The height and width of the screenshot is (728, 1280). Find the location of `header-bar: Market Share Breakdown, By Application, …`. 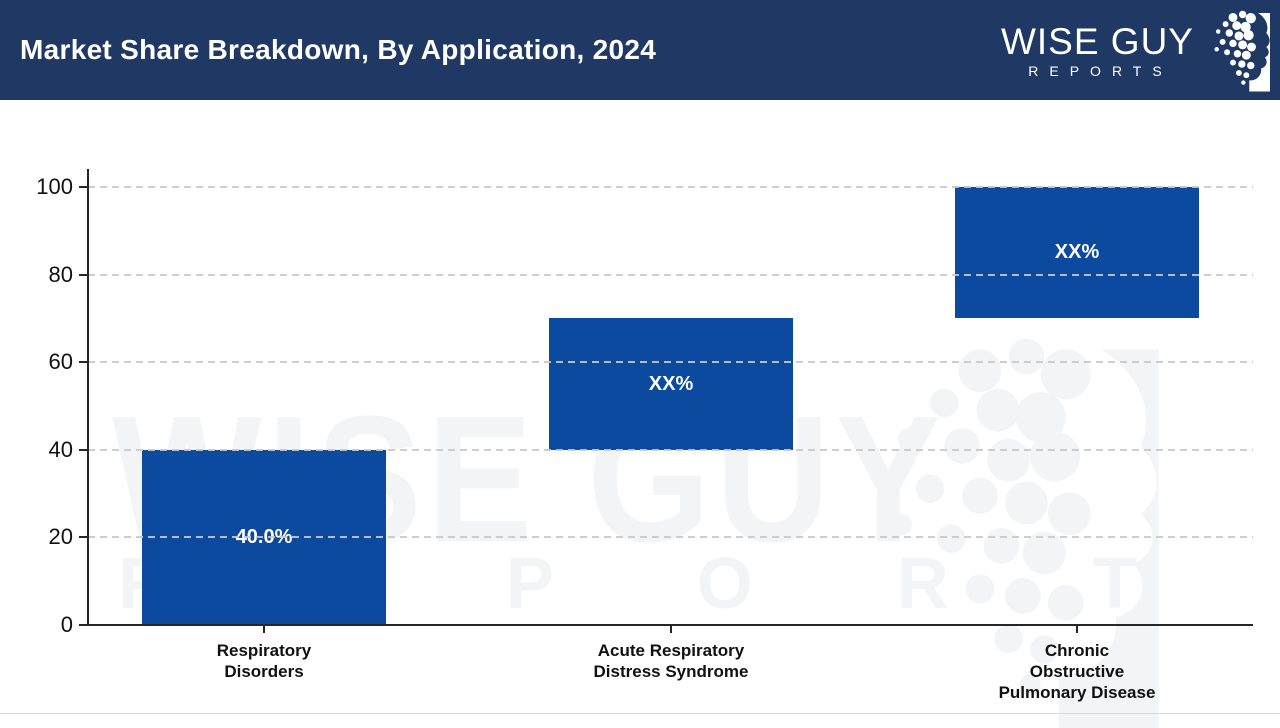

header-bar: Market Share Breakdown, By Application, … is located at coordinates (640, 50).